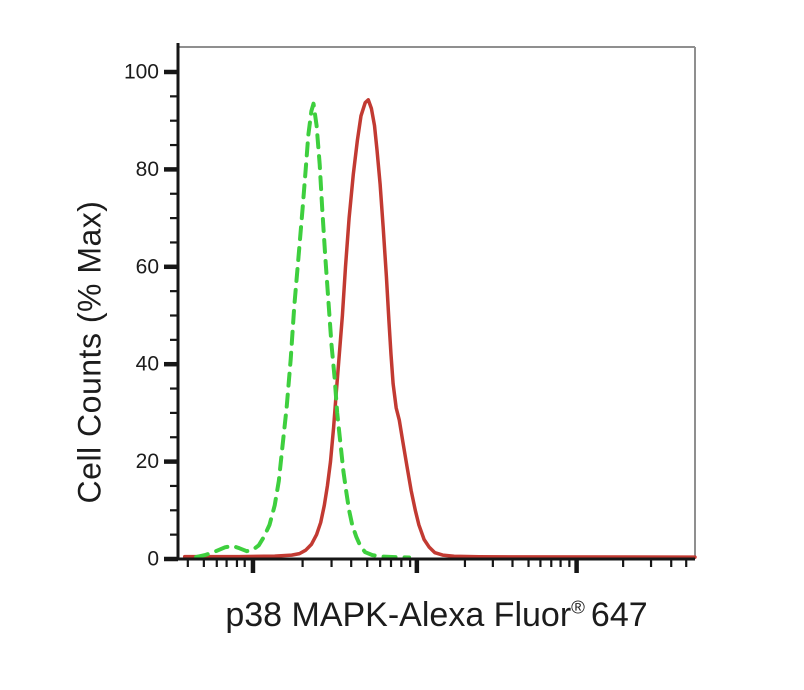 The height and width of the screenshot is (690, 804). I want to click on x-axis-title-text: p38 MAPK-Alexa Fluor, so click(398, 615).